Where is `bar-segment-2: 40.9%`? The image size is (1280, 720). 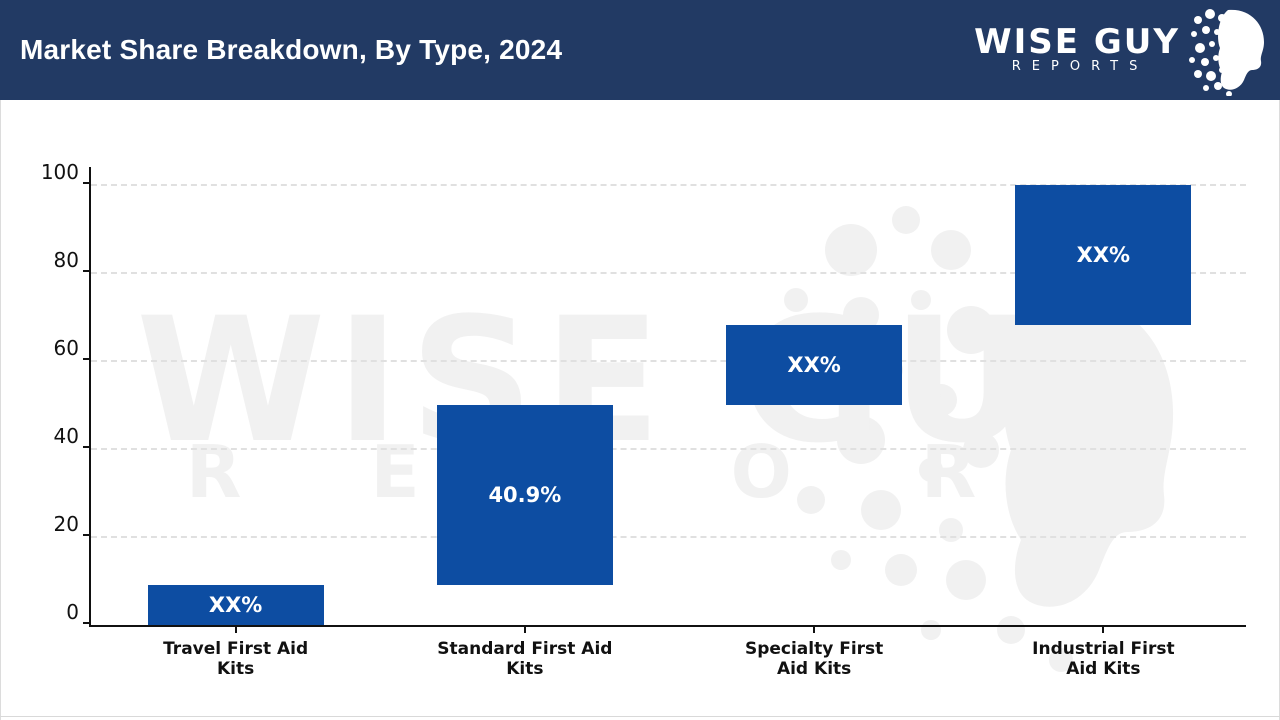
bar-segment-2: 40.9% is located at coordinates (524, 495).